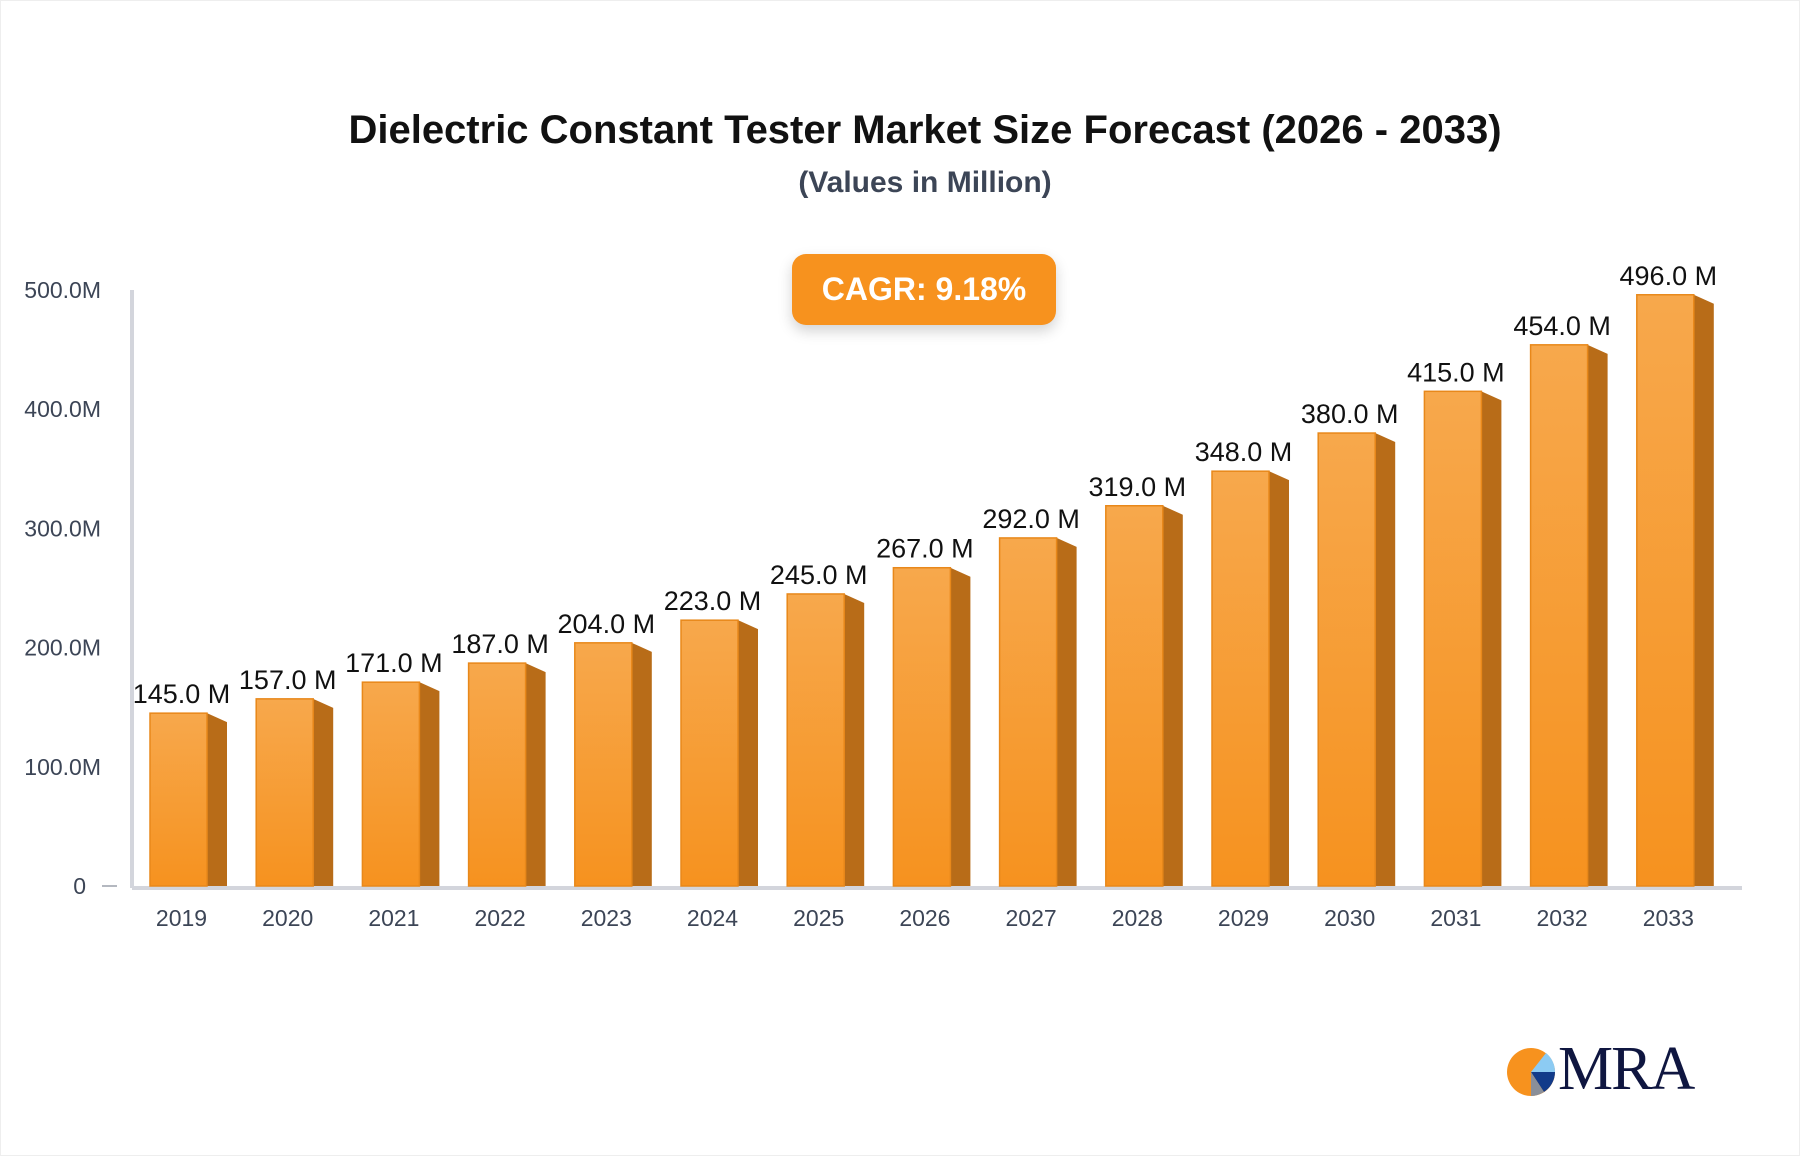  What do you see at coordinates (181, 918) in the screenshot?
I see `x-tick-label: 2019` at bounding box center [181, 918].